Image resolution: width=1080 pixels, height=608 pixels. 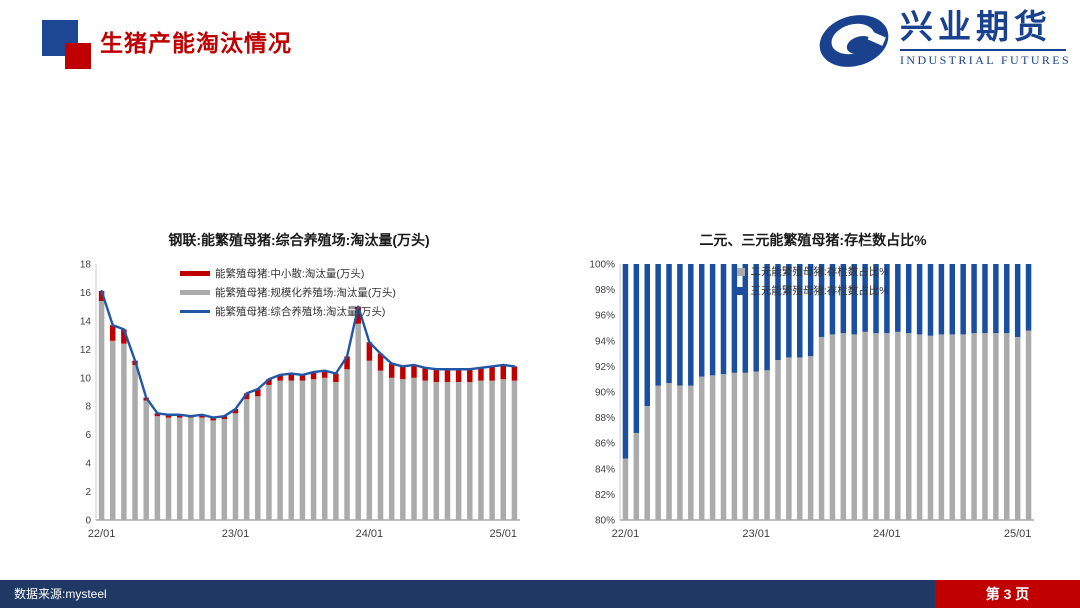 What do you see at coordinates (605, 393) in the screenshot?
I see `y-axis-tick-label: 90%` at bounding box center [605, 393].